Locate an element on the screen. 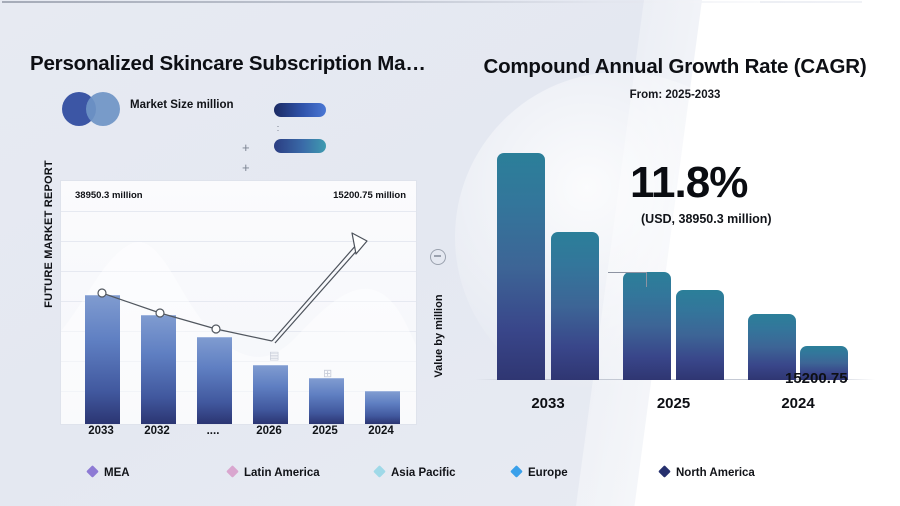 The width and height of the screenshot is (900, 506). legend-item-north-america: North America is located at coordinates (706, 473).